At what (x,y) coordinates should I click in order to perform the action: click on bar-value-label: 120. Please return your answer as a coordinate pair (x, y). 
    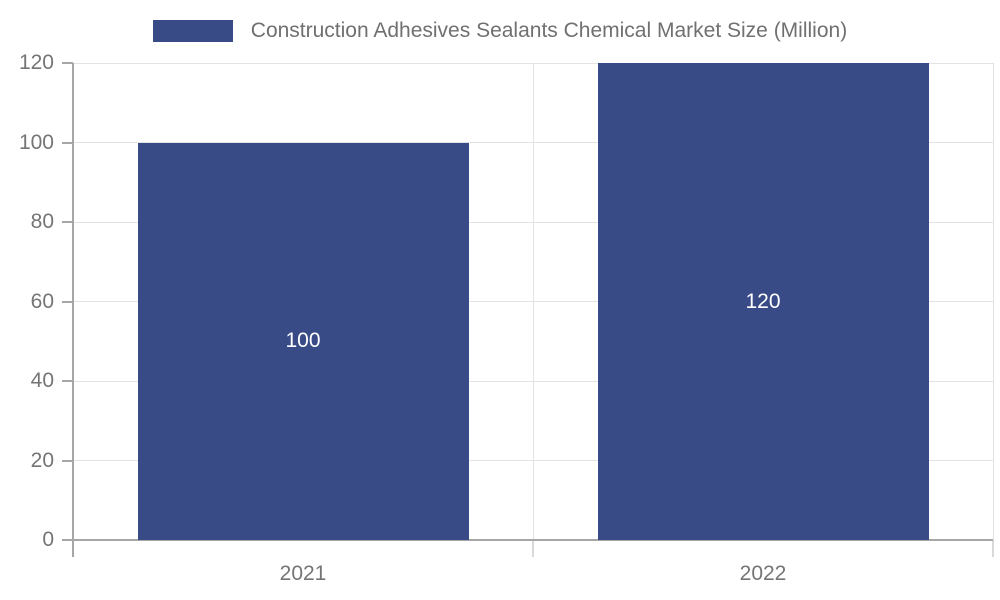
    Looking at the image, I should click on (763, 301).